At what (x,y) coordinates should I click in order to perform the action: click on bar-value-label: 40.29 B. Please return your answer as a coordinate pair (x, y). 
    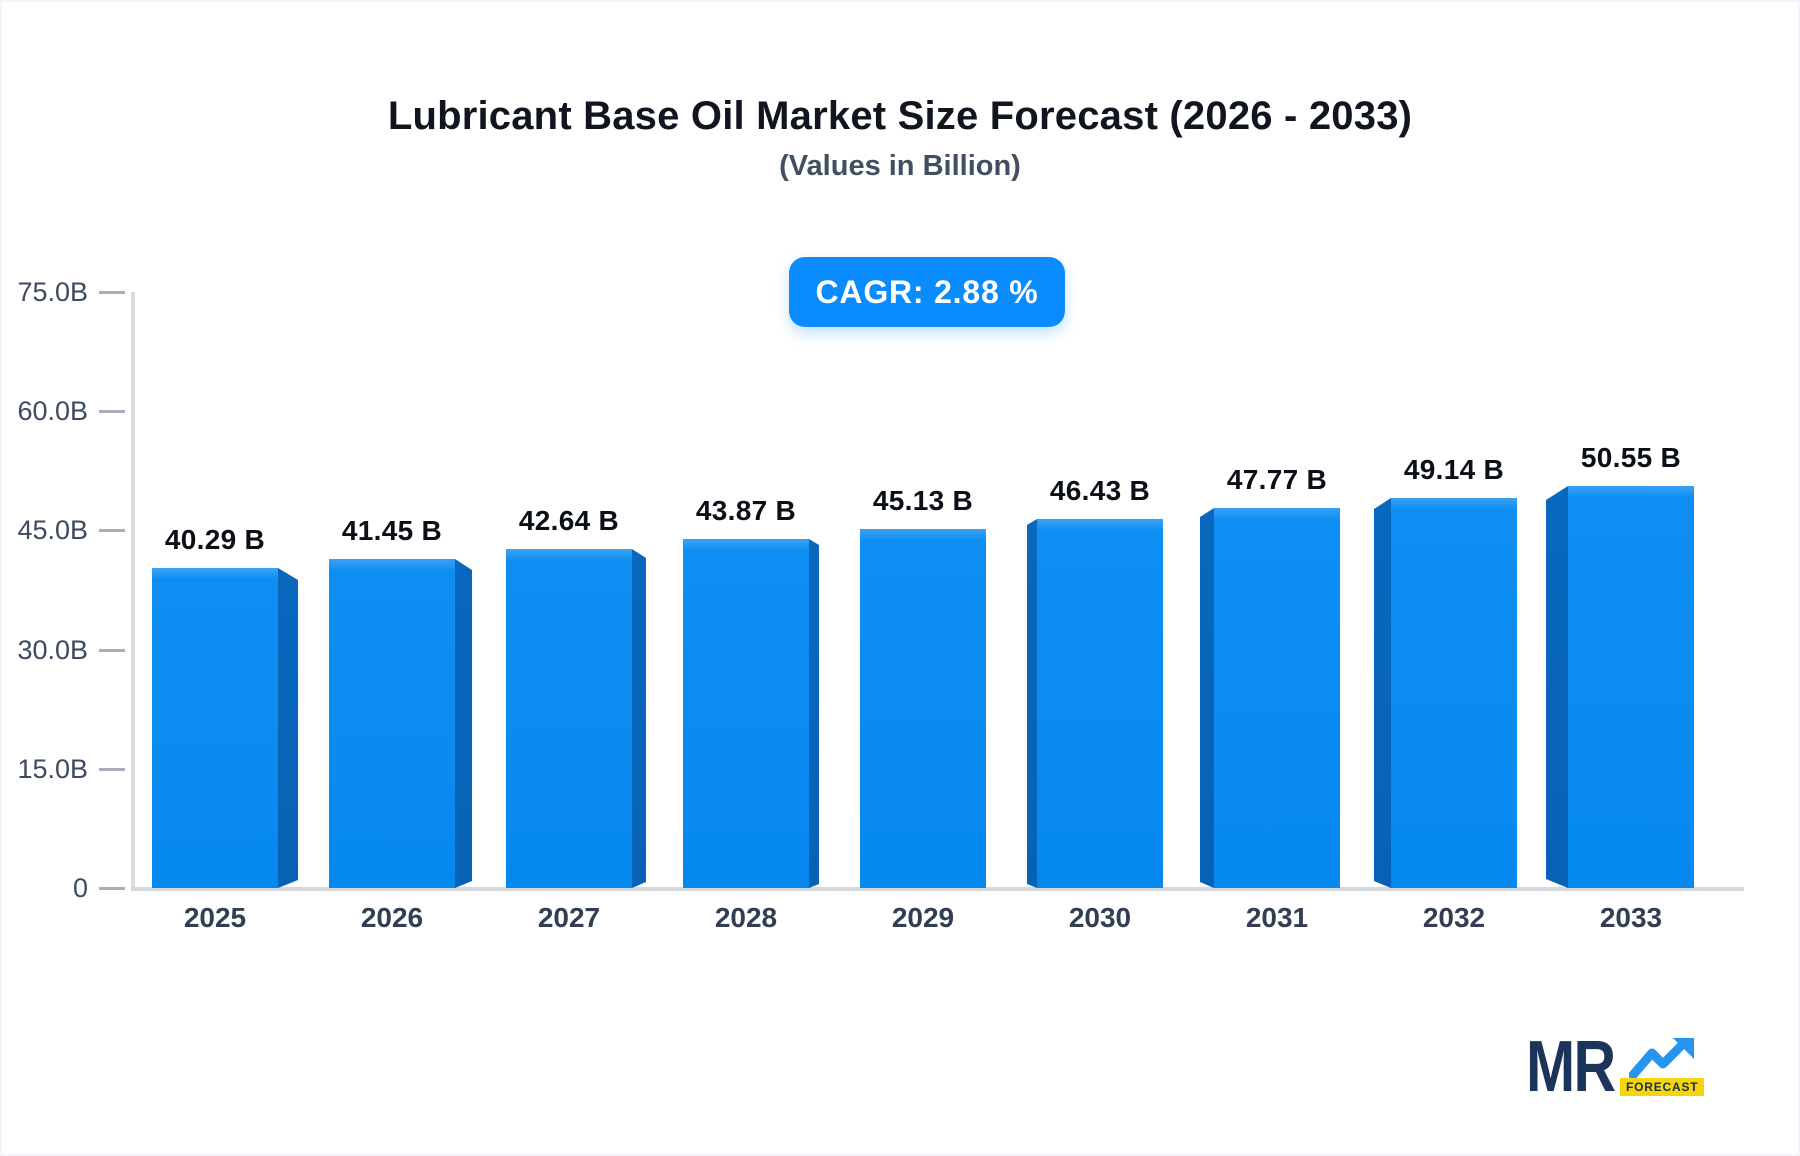
    Looking at the image, I should click on (215, 539).